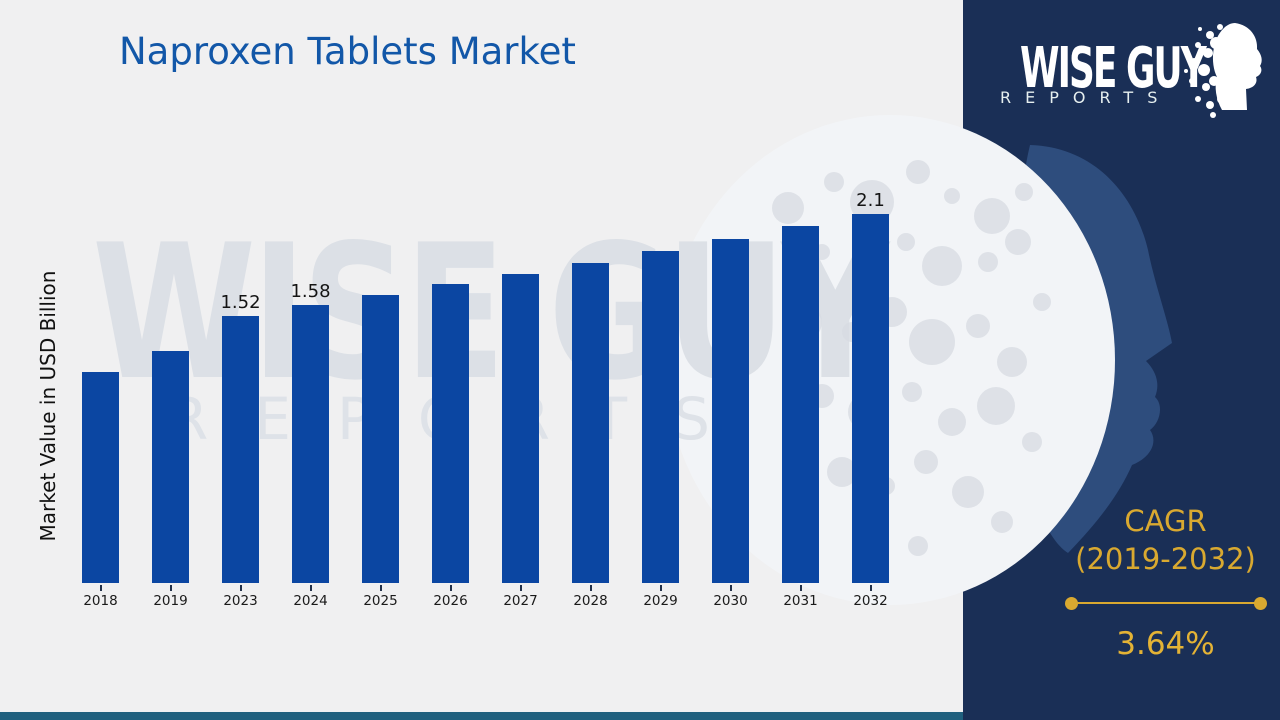 The image size is (1280, 720). I want to click on cagr-label: CAGR, so click(1165, 521).